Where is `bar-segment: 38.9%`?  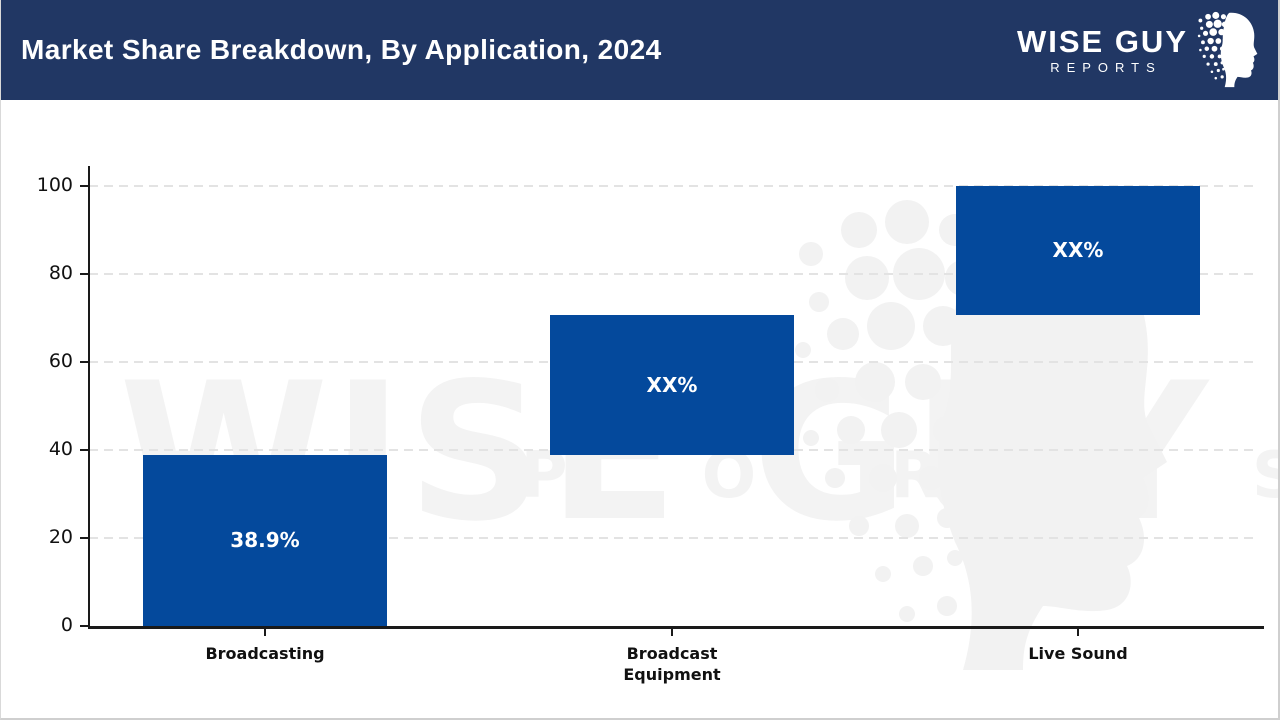 bar-segment: 38.9% is located at coordinates (265, 540).